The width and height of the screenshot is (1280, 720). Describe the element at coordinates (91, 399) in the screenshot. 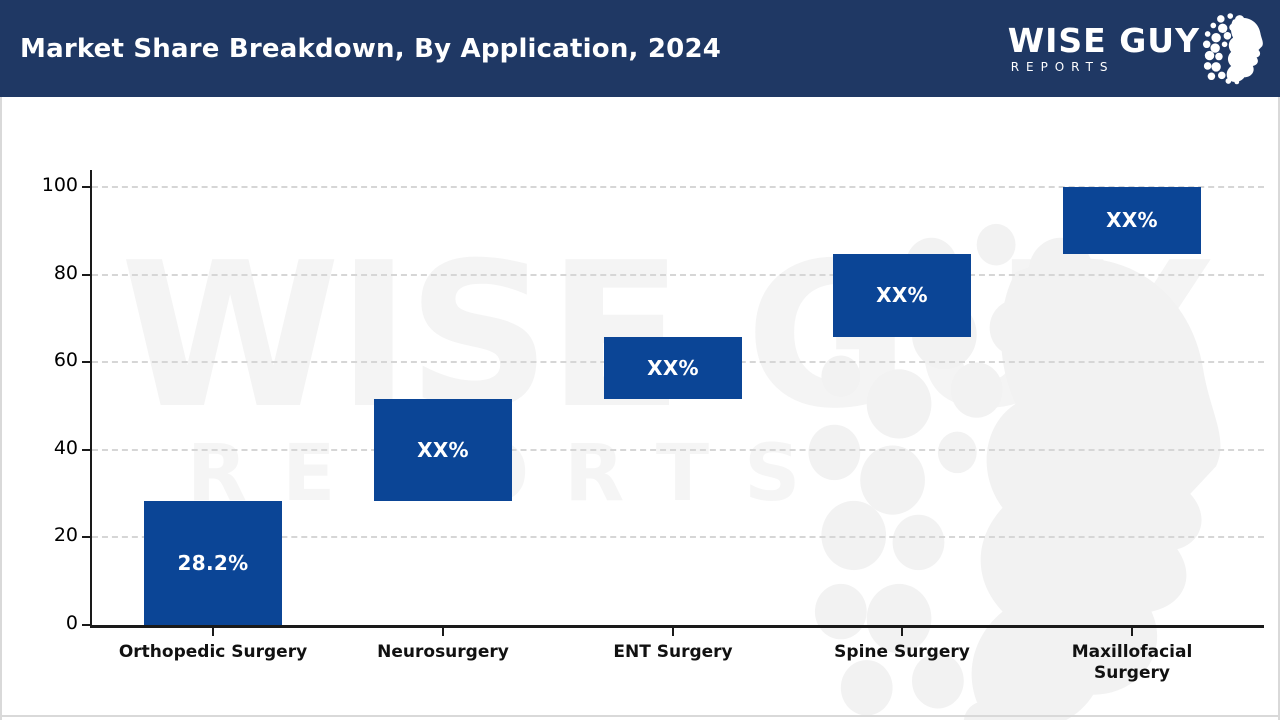

I see `y-axis-line` at that location.